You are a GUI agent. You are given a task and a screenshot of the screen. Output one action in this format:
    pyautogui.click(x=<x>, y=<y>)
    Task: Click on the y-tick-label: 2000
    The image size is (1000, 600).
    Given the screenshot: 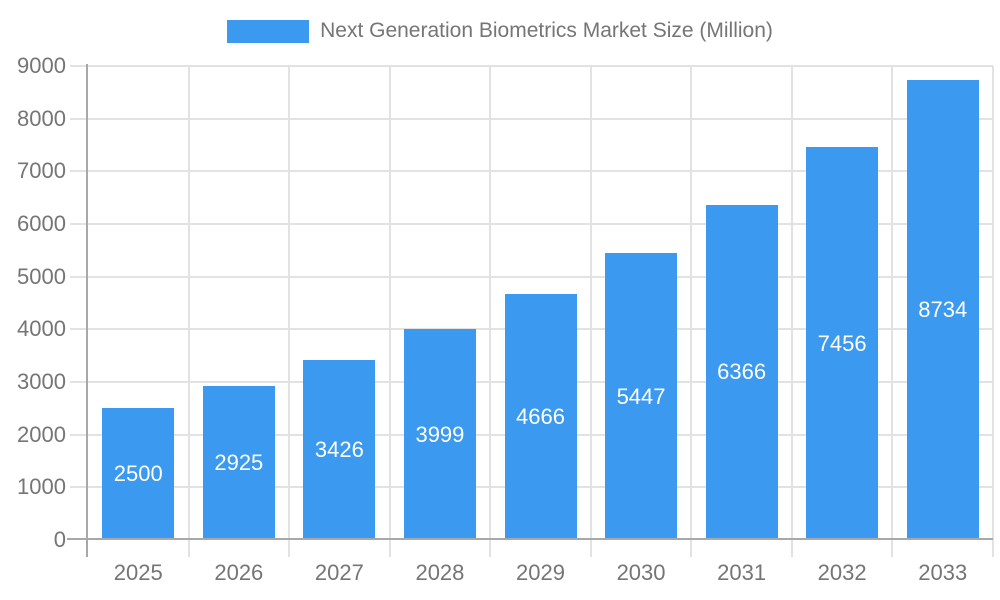 What is the action you would take?
    pyautogui.click(x=41, y=434)
    